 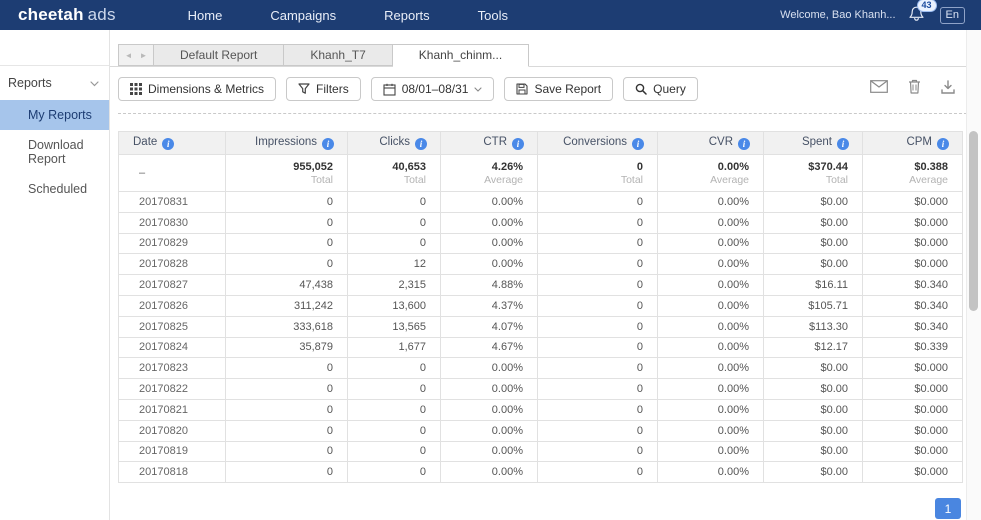 What do you see at coordinates (660, 89) in the screenshot?
I see `query-button: Query` at bounding box center [660, 89].